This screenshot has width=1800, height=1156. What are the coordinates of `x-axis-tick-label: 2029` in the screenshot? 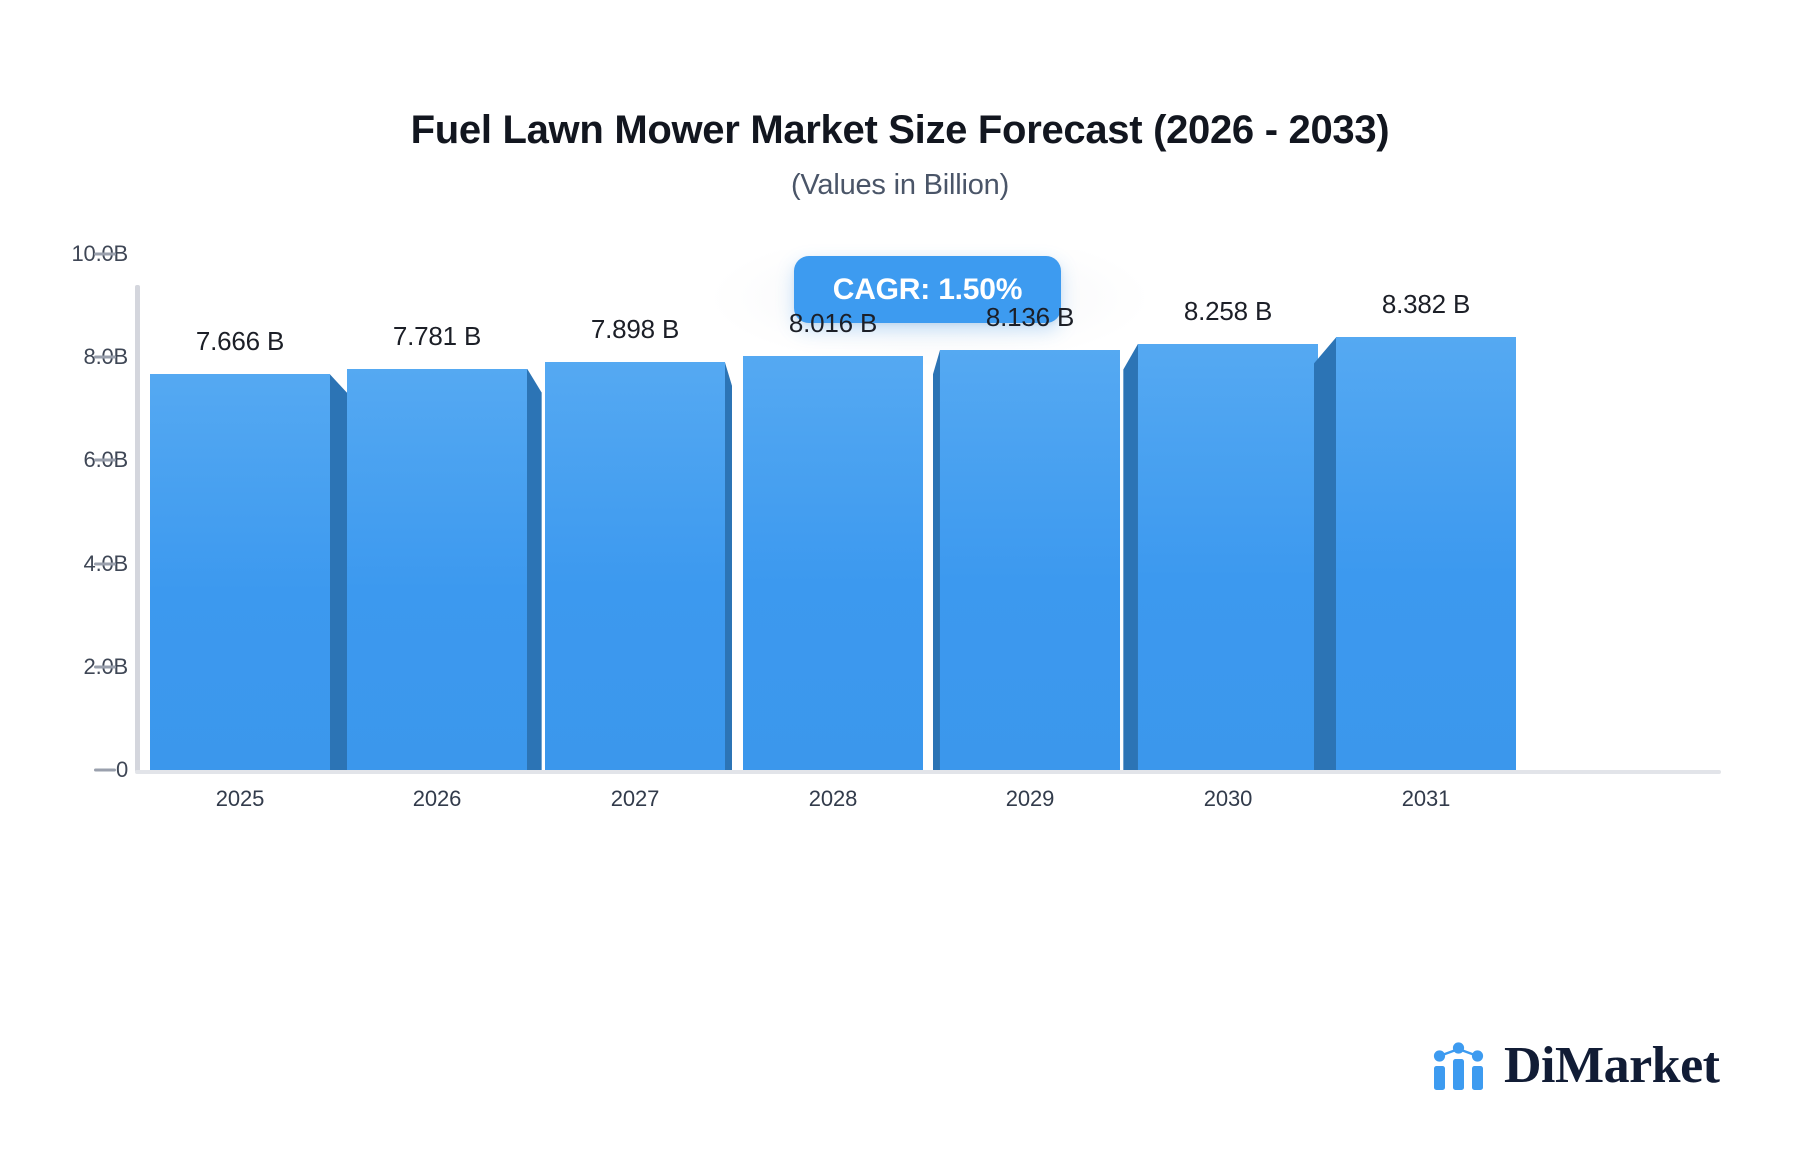 It's located at (1030, 798).